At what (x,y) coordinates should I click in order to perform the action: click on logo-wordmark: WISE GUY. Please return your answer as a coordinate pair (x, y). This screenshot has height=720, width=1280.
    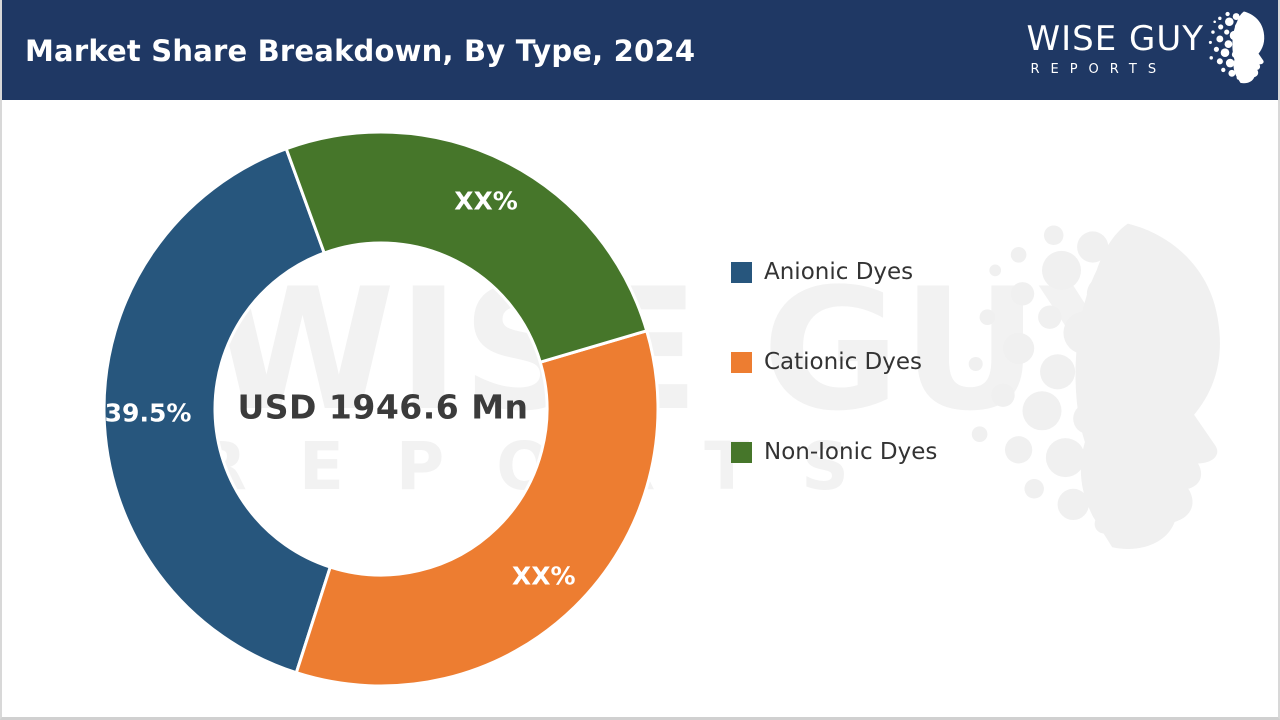
    Looking at the image, I should click on (1115, 39).